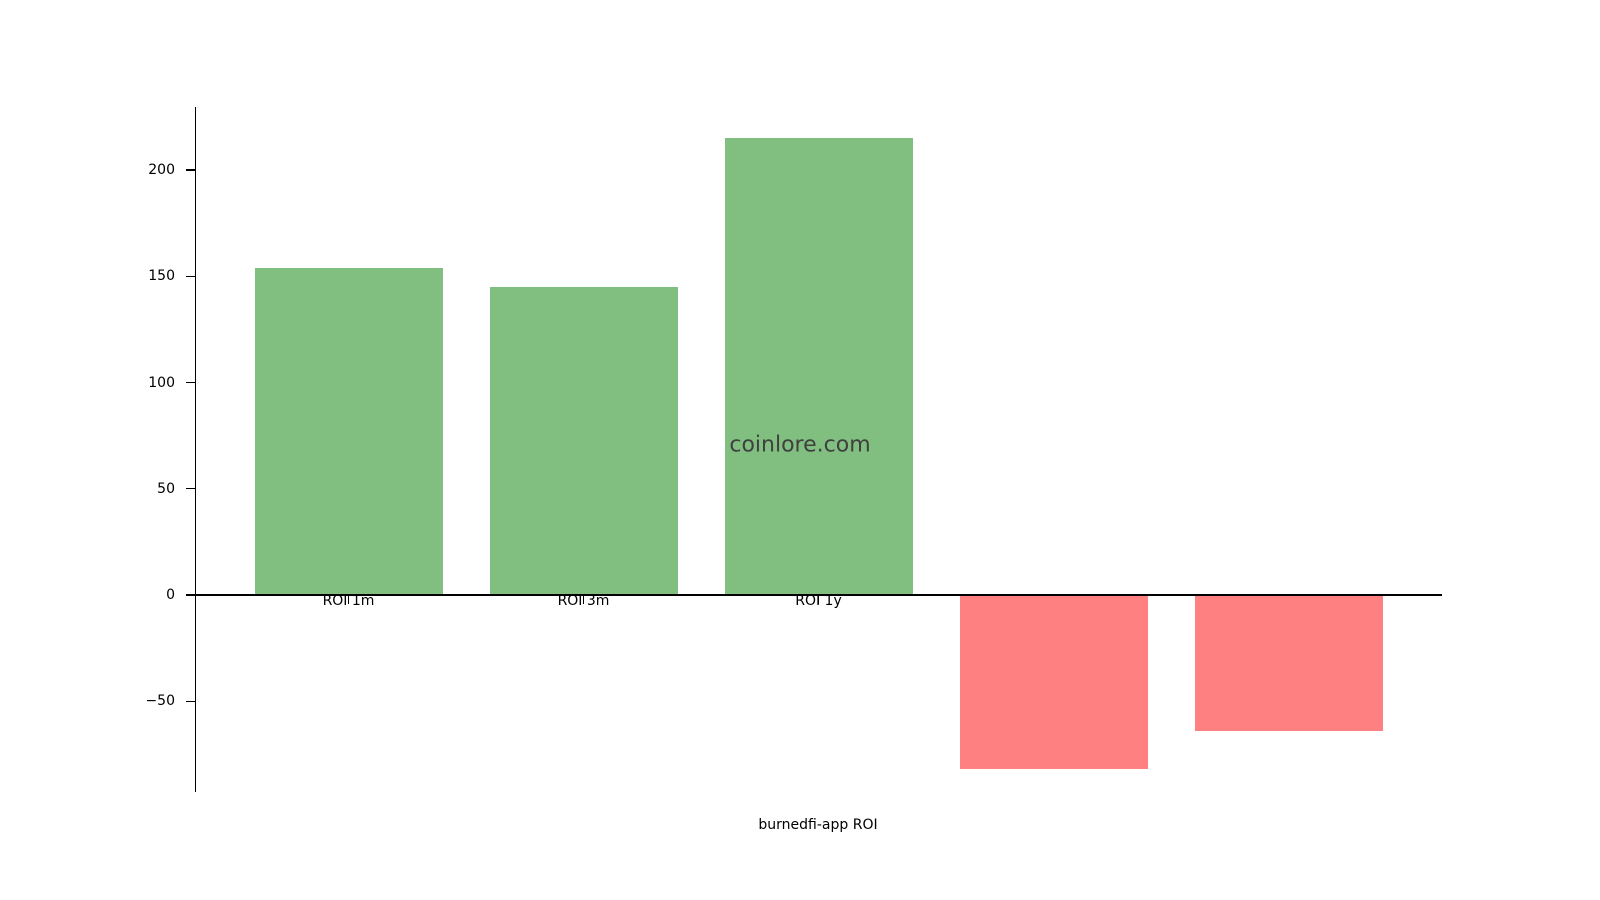 Image resolution: width=1600 pixels, height=900 pixels. What do you see at coordinates (800, 445) in the screenshot?
I see `watermark-text: coinlore.com` at bounding box center [800, 445].